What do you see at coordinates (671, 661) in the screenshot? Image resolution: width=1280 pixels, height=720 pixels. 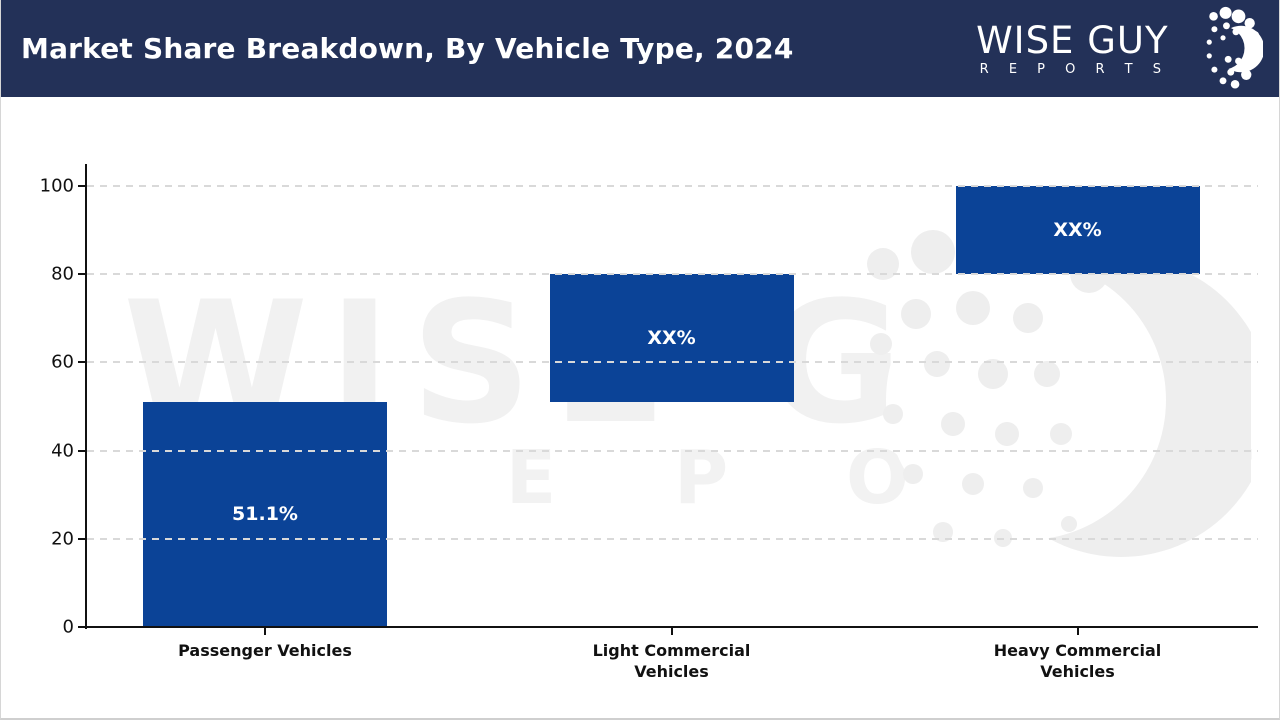 I see `category-label-2: Light Commercial Vehicles` at bounding box center [671, 661].